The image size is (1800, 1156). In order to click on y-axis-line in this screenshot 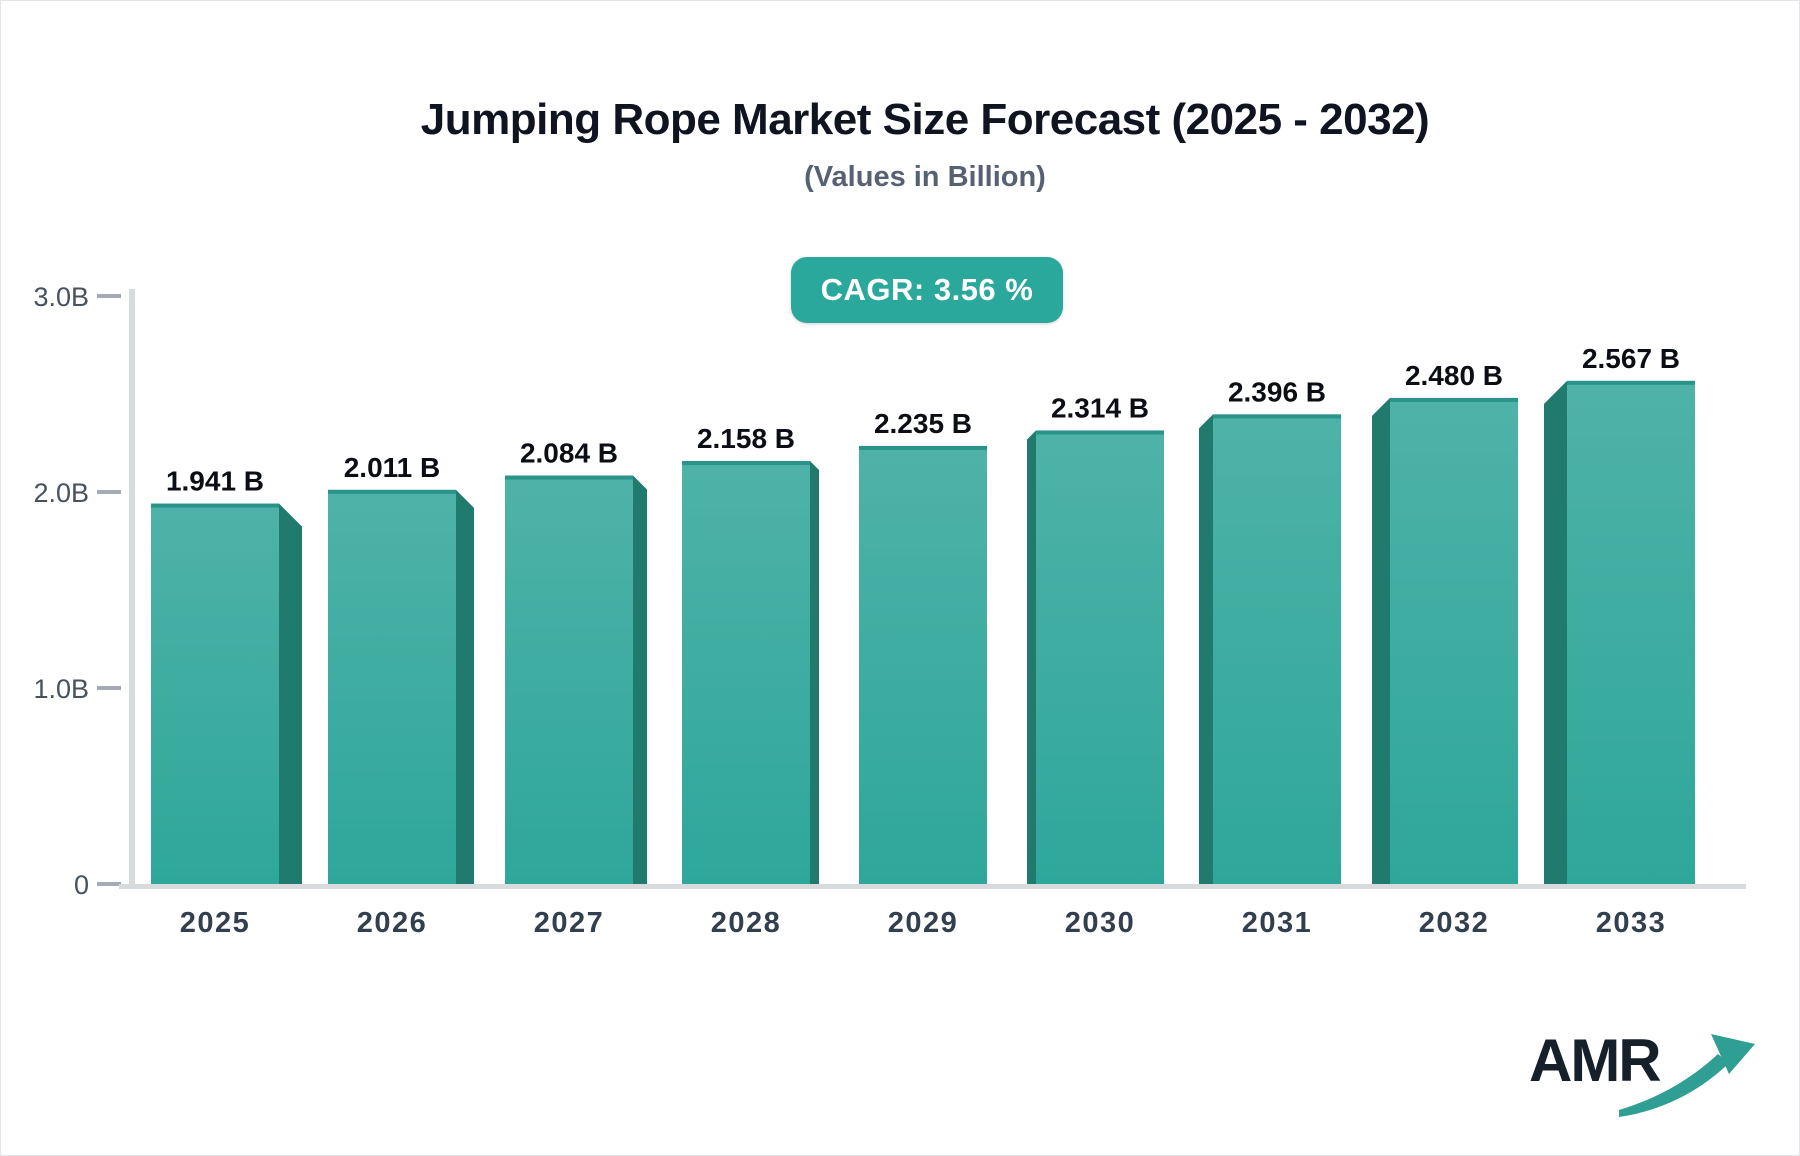, I will do `click(132, 589)`.